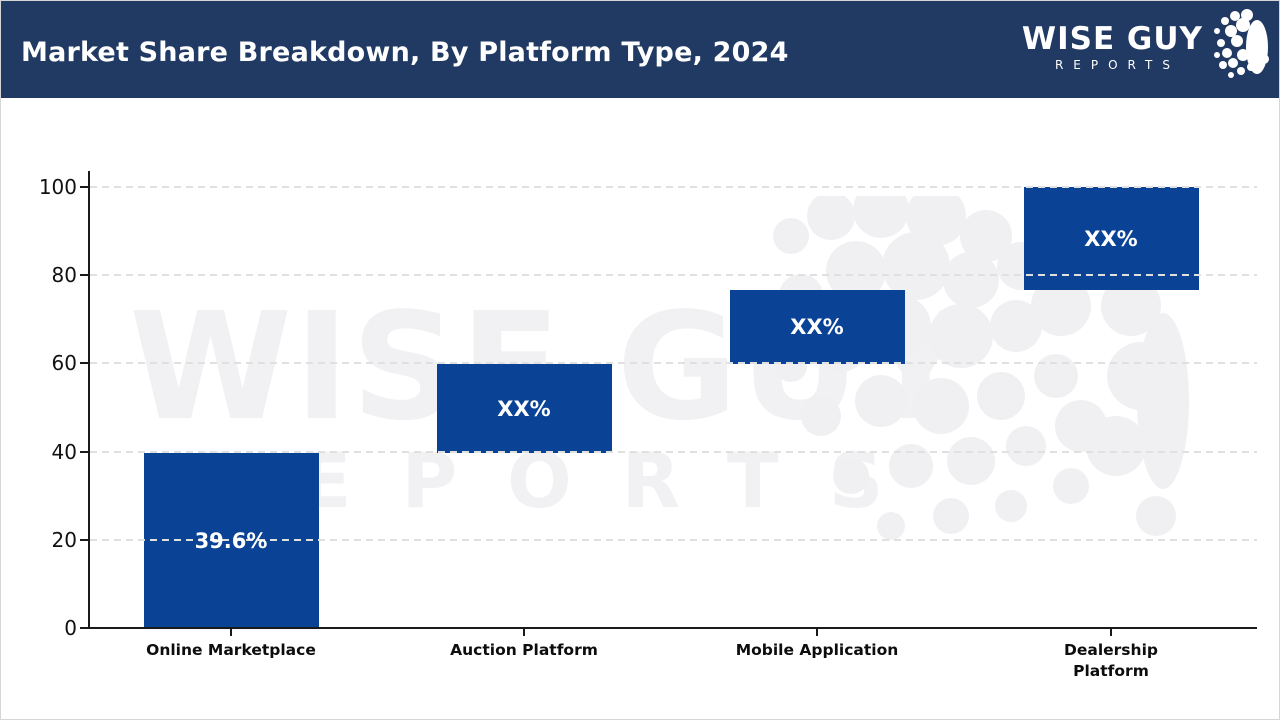  Describe the element at coordinates (64, 275) in the screenshot. I see `y-tick-label-80: 80` at that location.